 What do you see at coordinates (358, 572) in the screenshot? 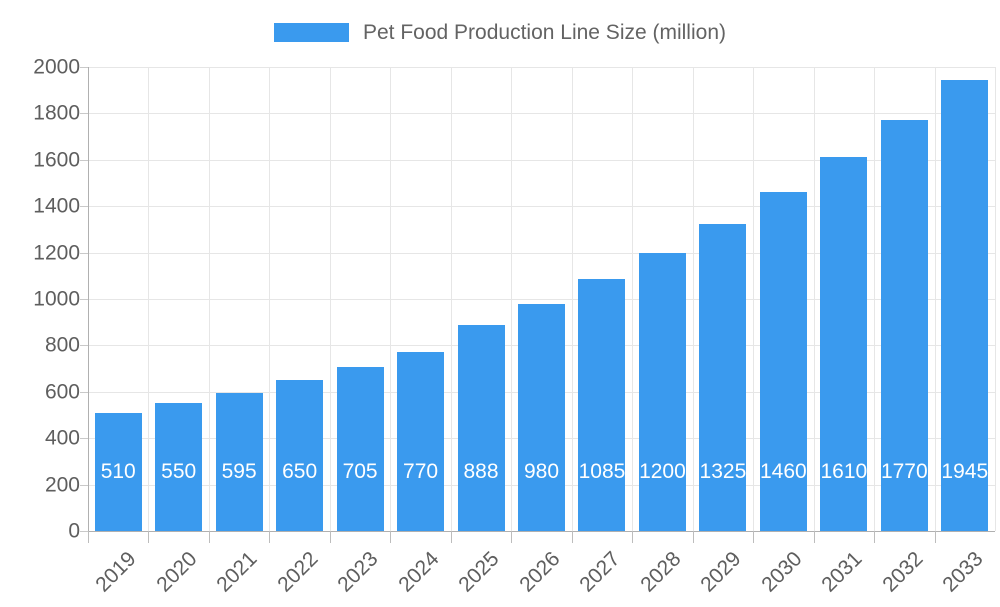
I see `x-axis-tick-label: 2023` at bounding box center [358, 572].